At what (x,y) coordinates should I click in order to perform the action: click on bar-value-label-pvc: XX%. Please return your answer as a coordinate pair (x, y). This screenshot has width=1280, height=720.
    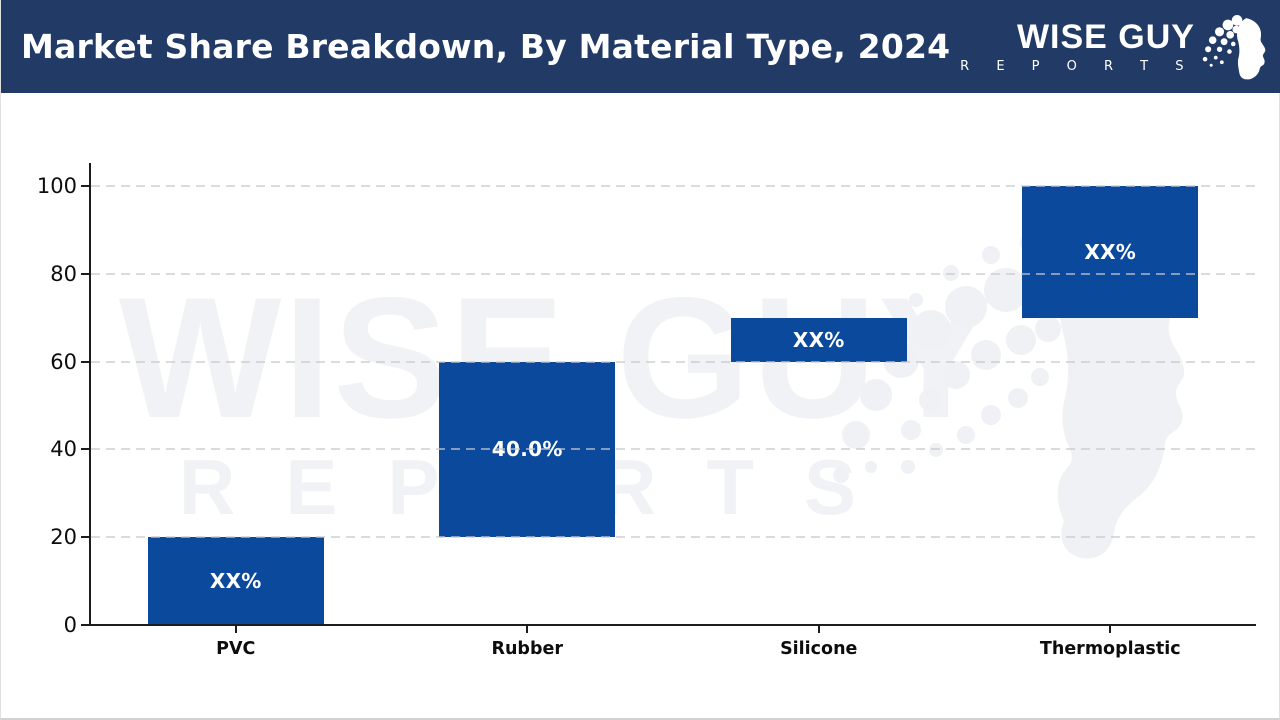
    Looking at the image, I should click on (235, 581).